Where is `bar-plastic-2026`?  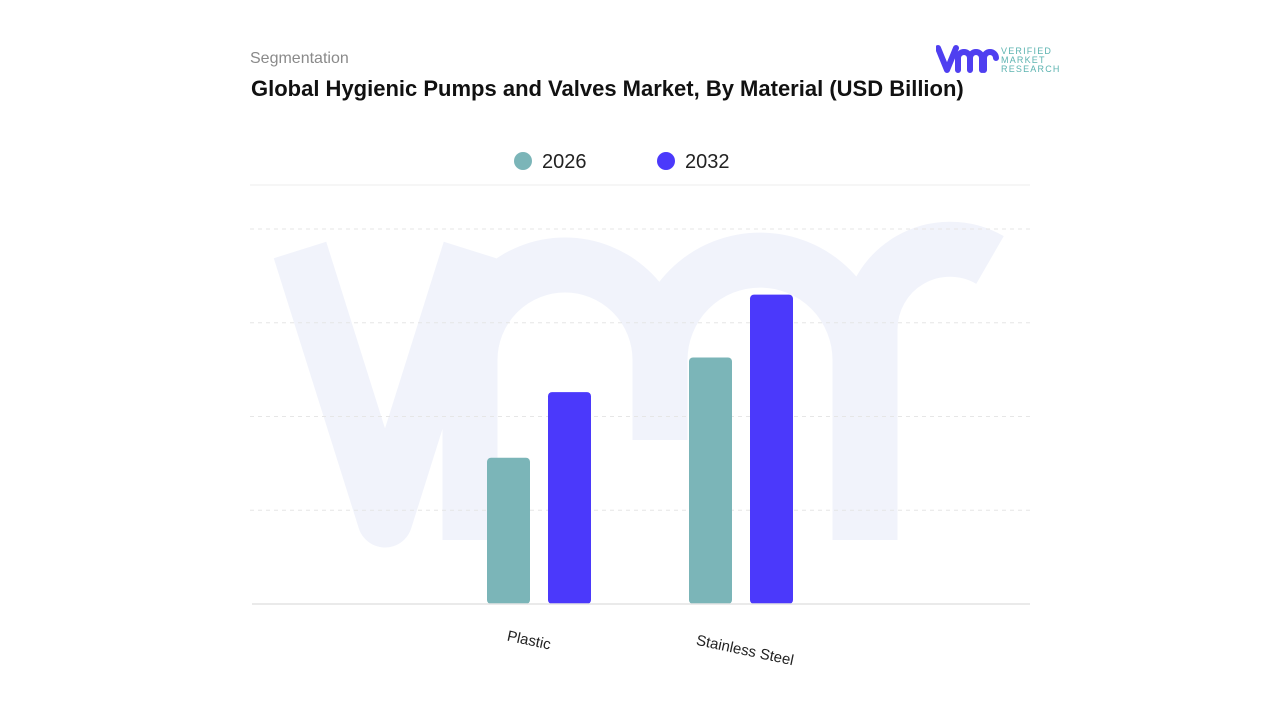 bar-plastic-2026 is located at coordinates (508, 530).